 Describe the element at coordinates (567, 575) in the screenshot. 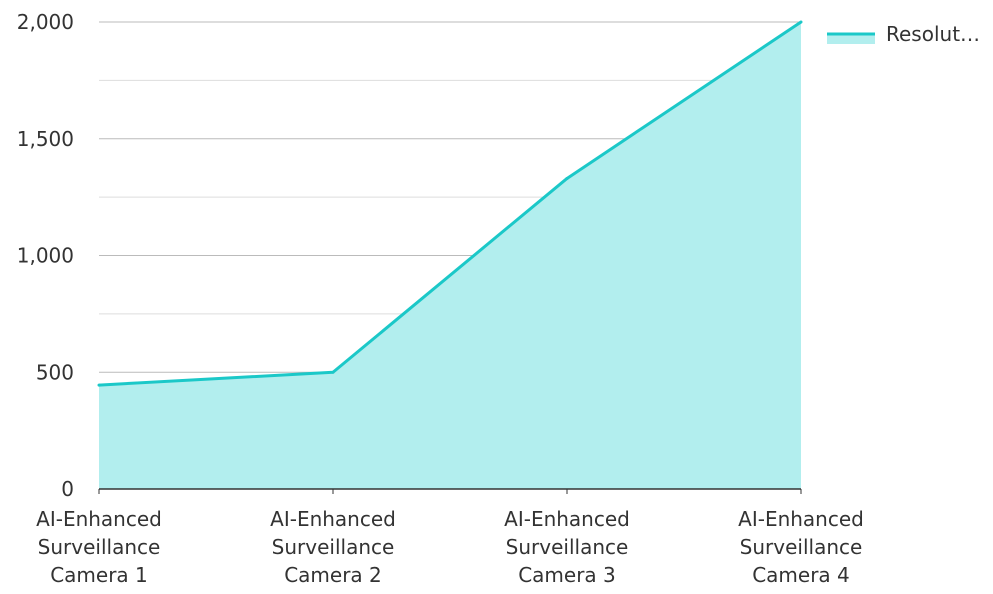

I see `x-category-label-line: Camera 3` at that location.